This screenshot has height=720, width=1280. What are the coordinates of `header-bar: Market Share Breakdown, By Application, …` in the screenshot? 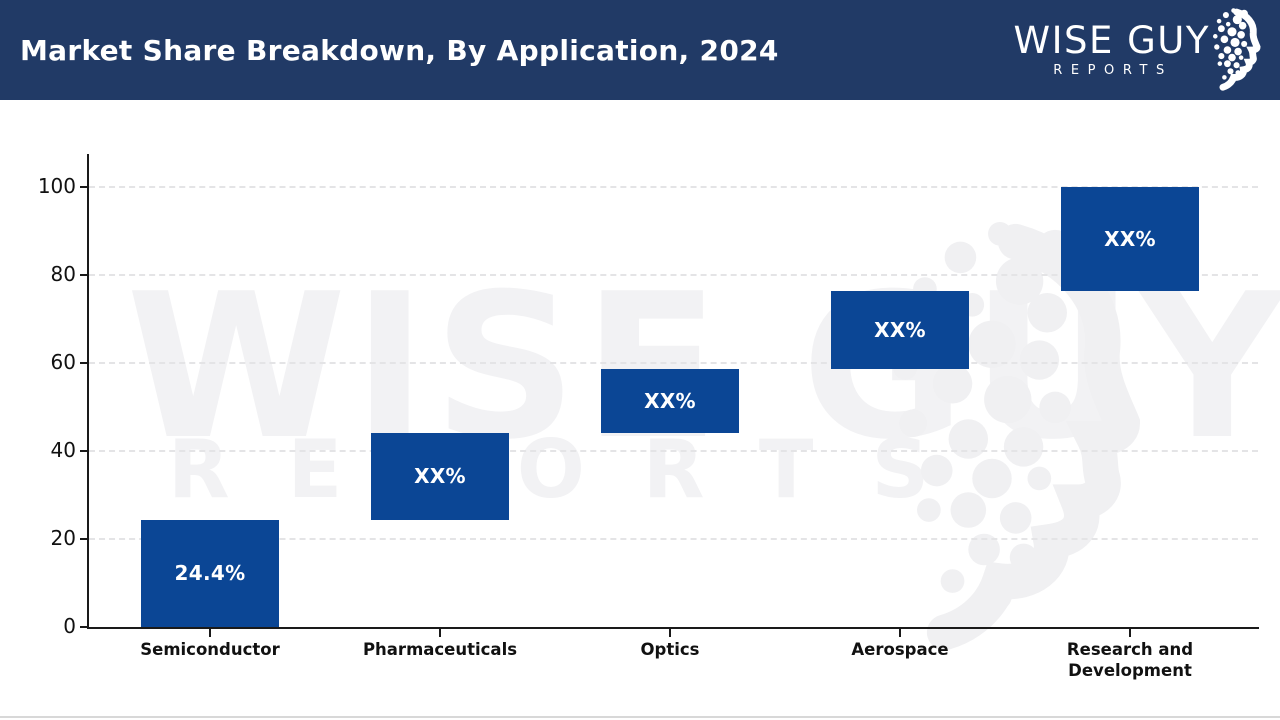 It's located at (640, 50).